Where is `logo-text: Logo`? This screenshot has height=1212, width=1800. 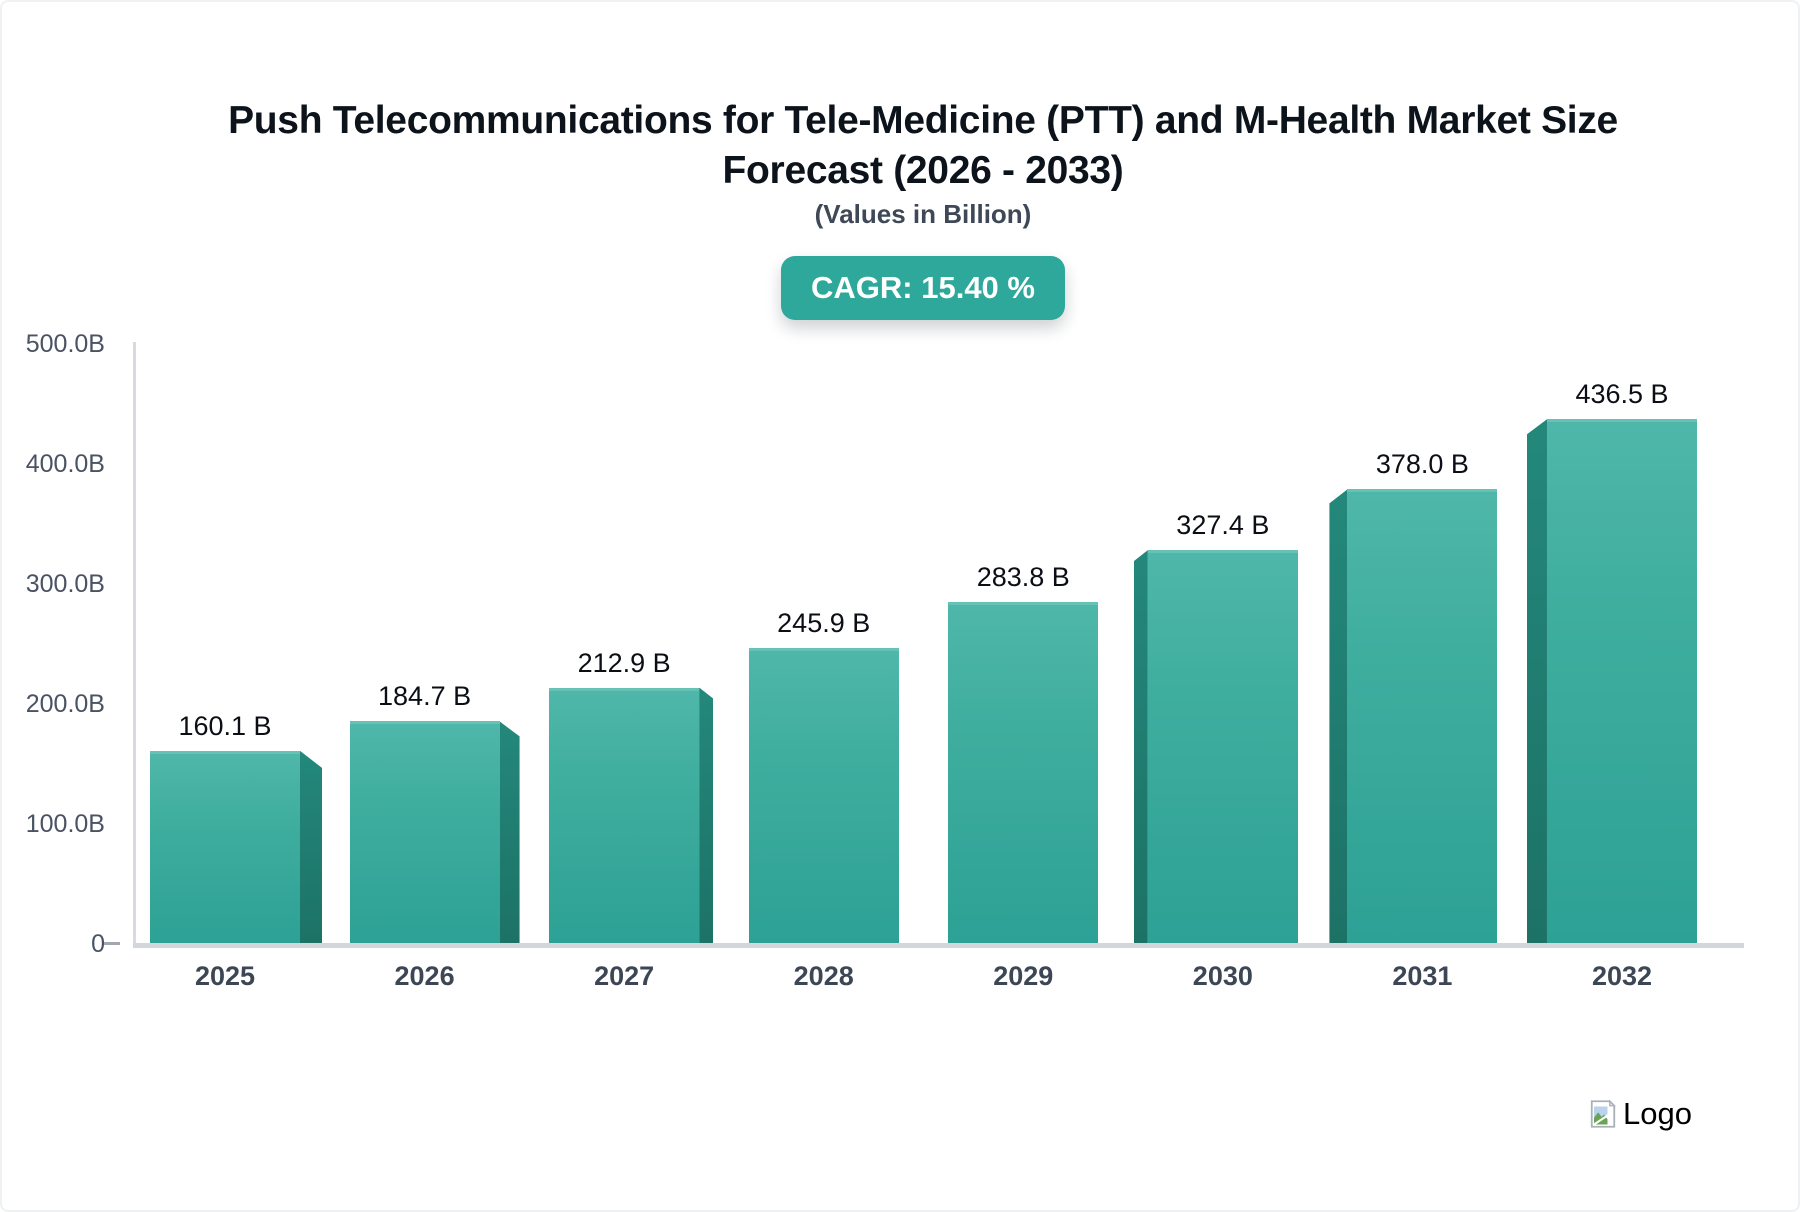 logo-text: Logo is located at coordinates (1657, 1113).